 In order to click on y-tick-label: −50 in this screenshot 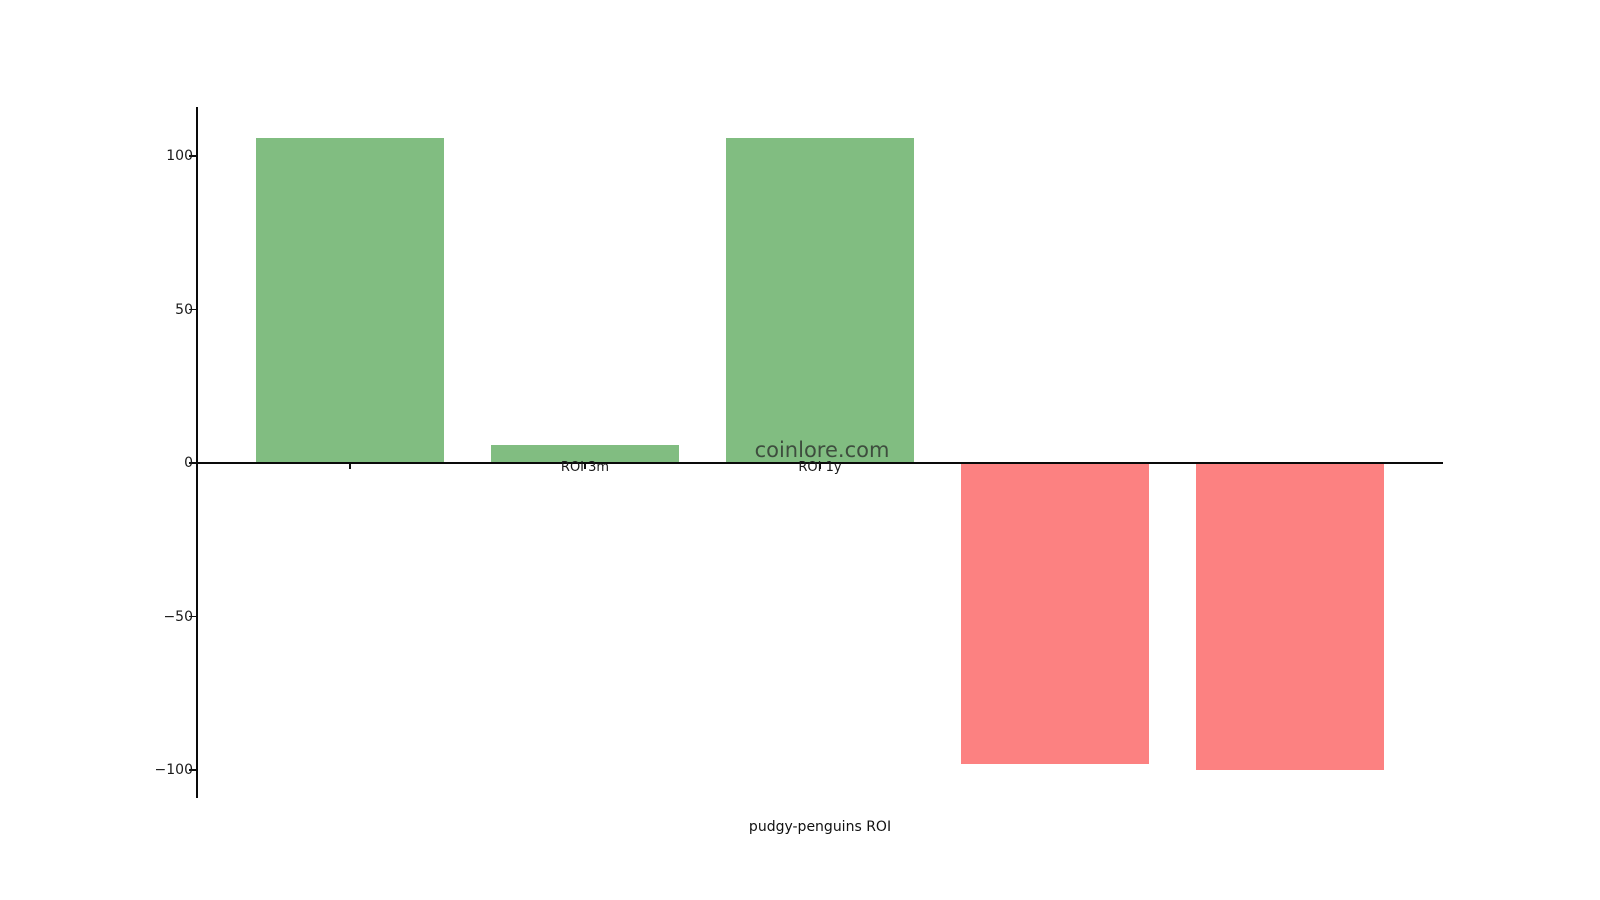, I will do `click(178, 616)`.